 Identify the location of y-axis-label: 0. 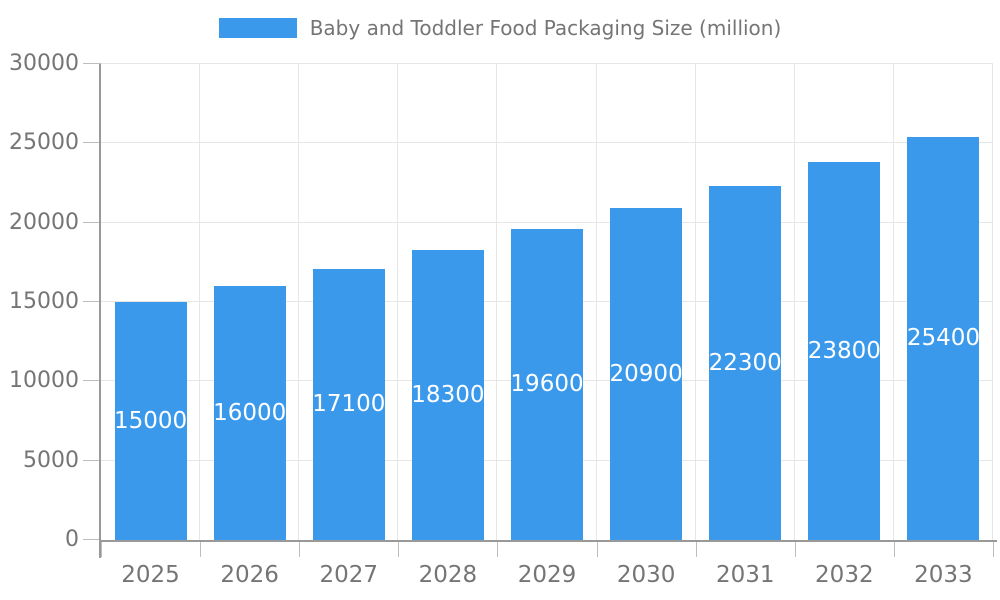
(72, 539).